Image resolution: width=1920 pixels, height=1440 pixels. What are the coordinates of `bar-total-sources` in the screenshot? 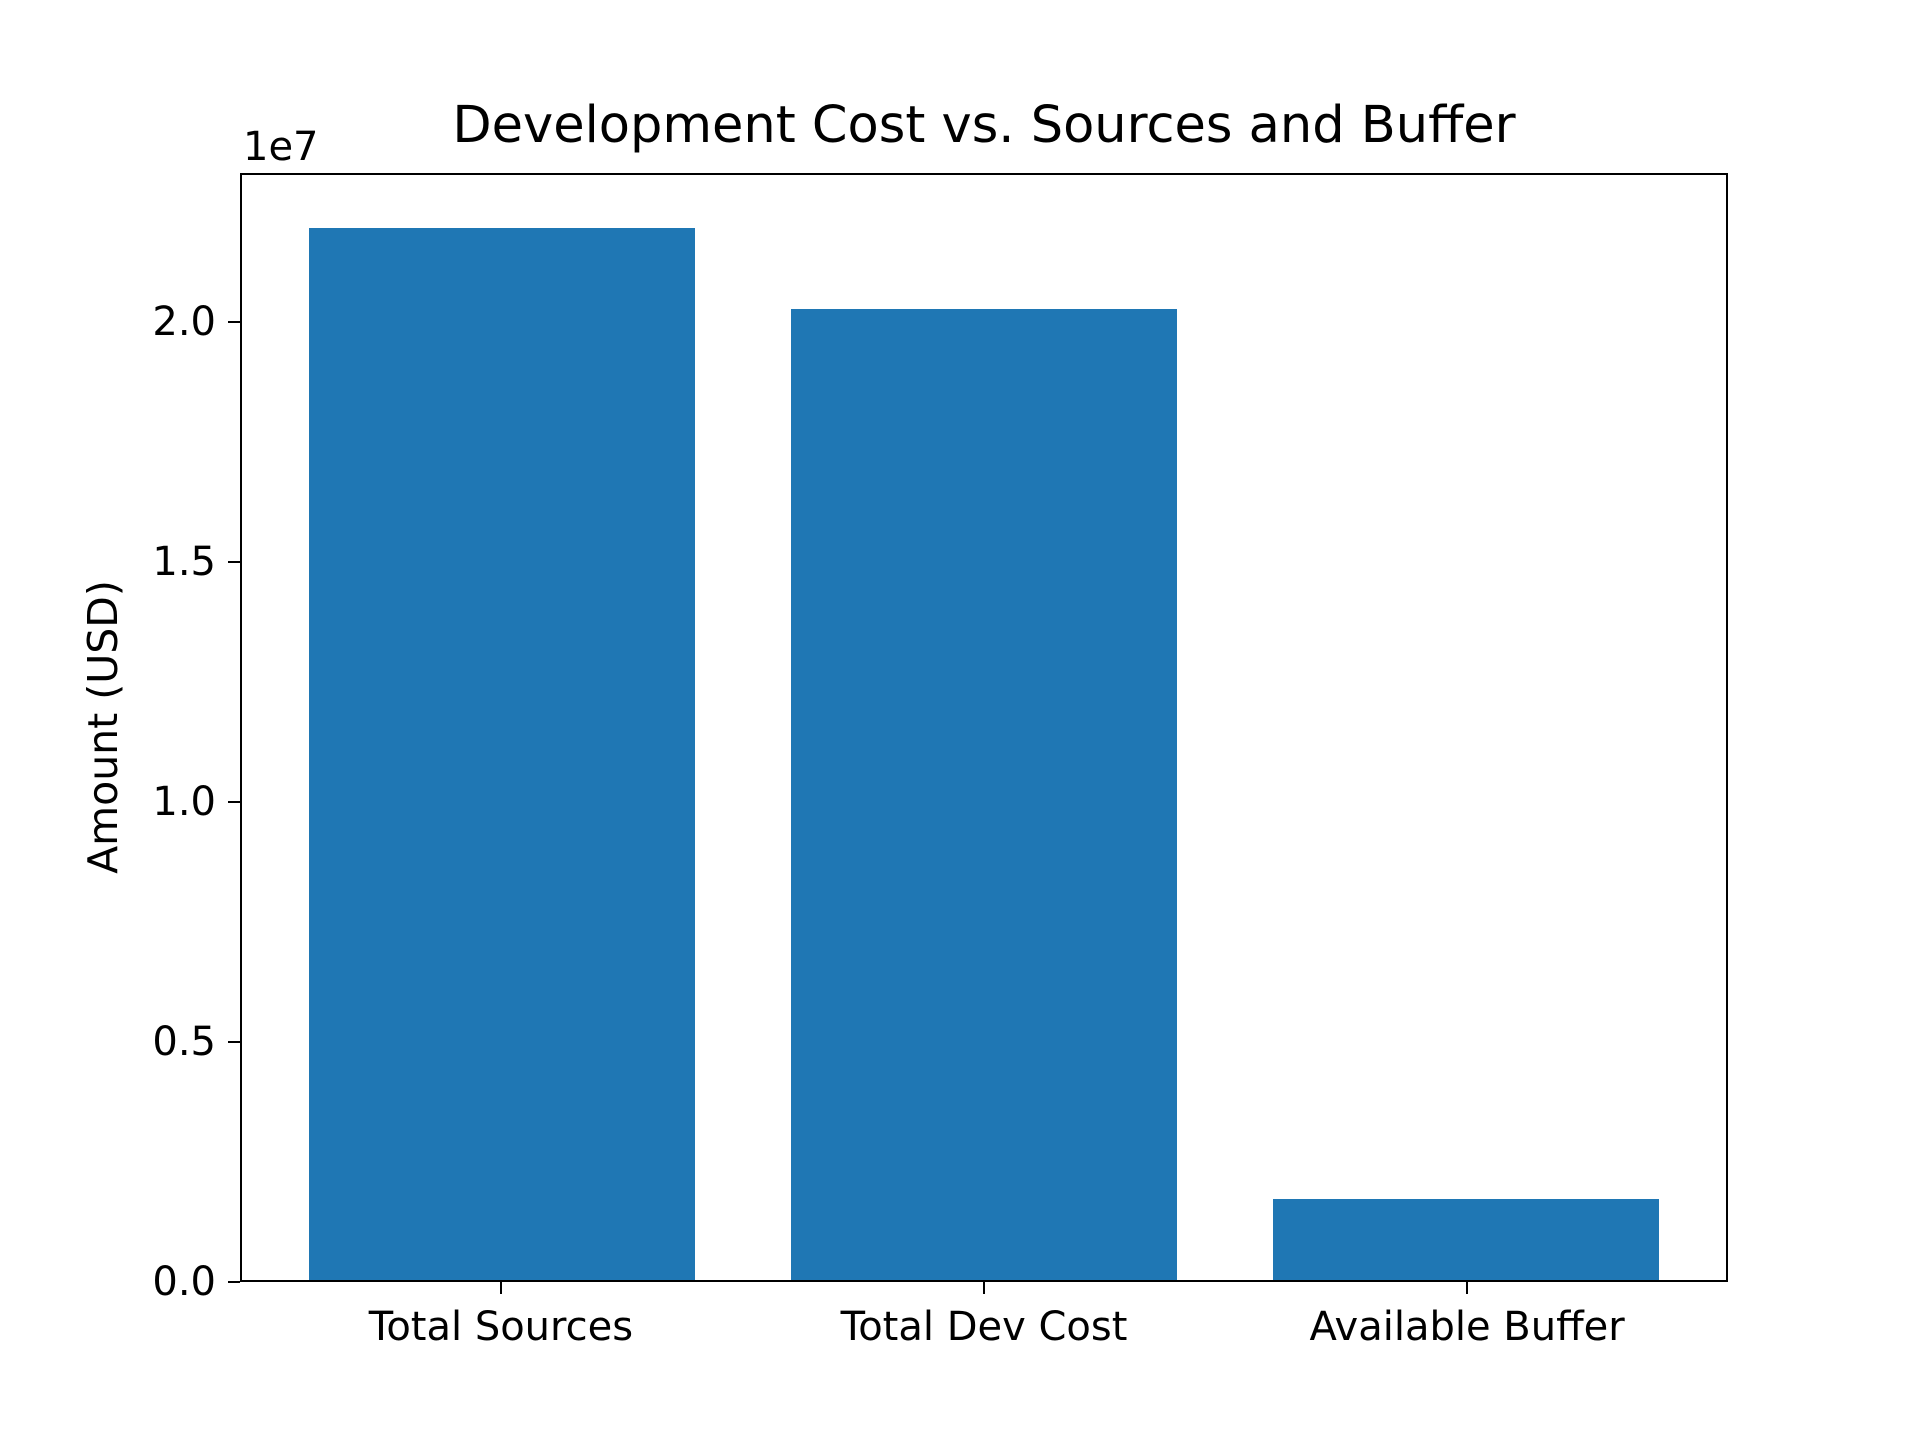 It's located at (502, 753).